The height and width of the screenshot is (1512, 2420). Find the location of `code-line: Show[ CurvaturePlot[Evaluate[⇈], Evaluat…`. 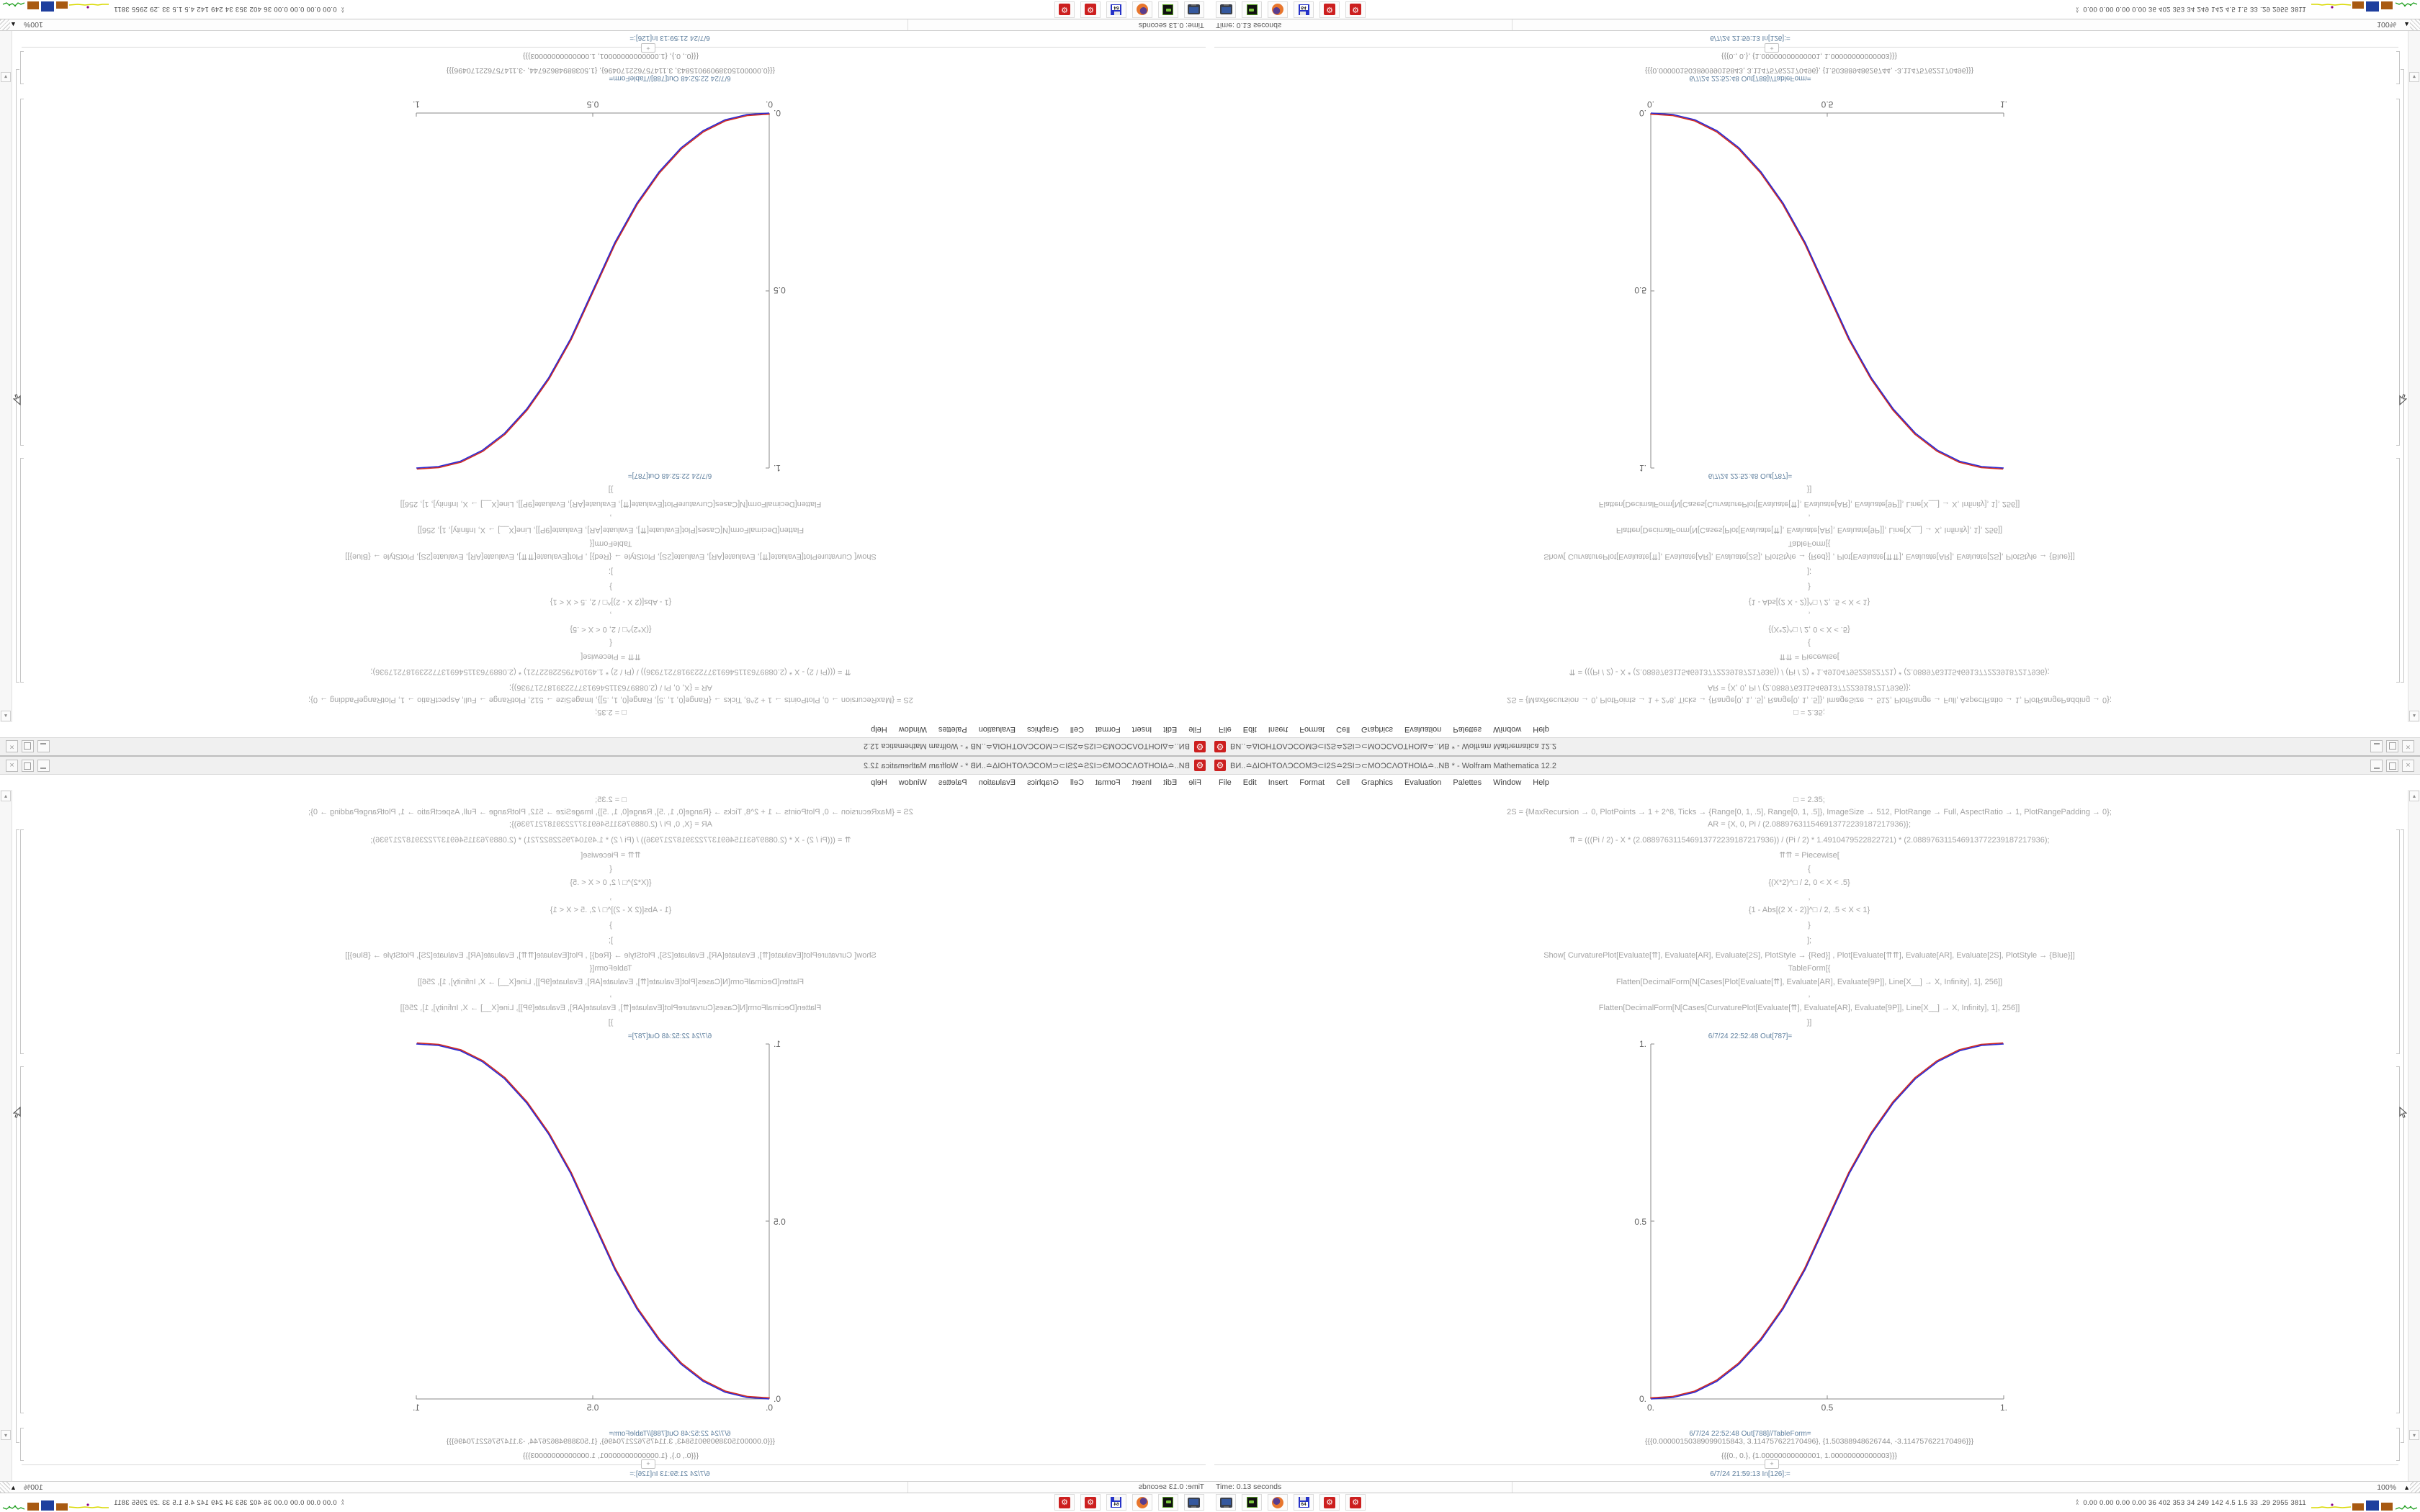

code-line: Show[ CurvaturePlot[Evaluate[⇈], Evaluat… is located at coordinates (611, 955).